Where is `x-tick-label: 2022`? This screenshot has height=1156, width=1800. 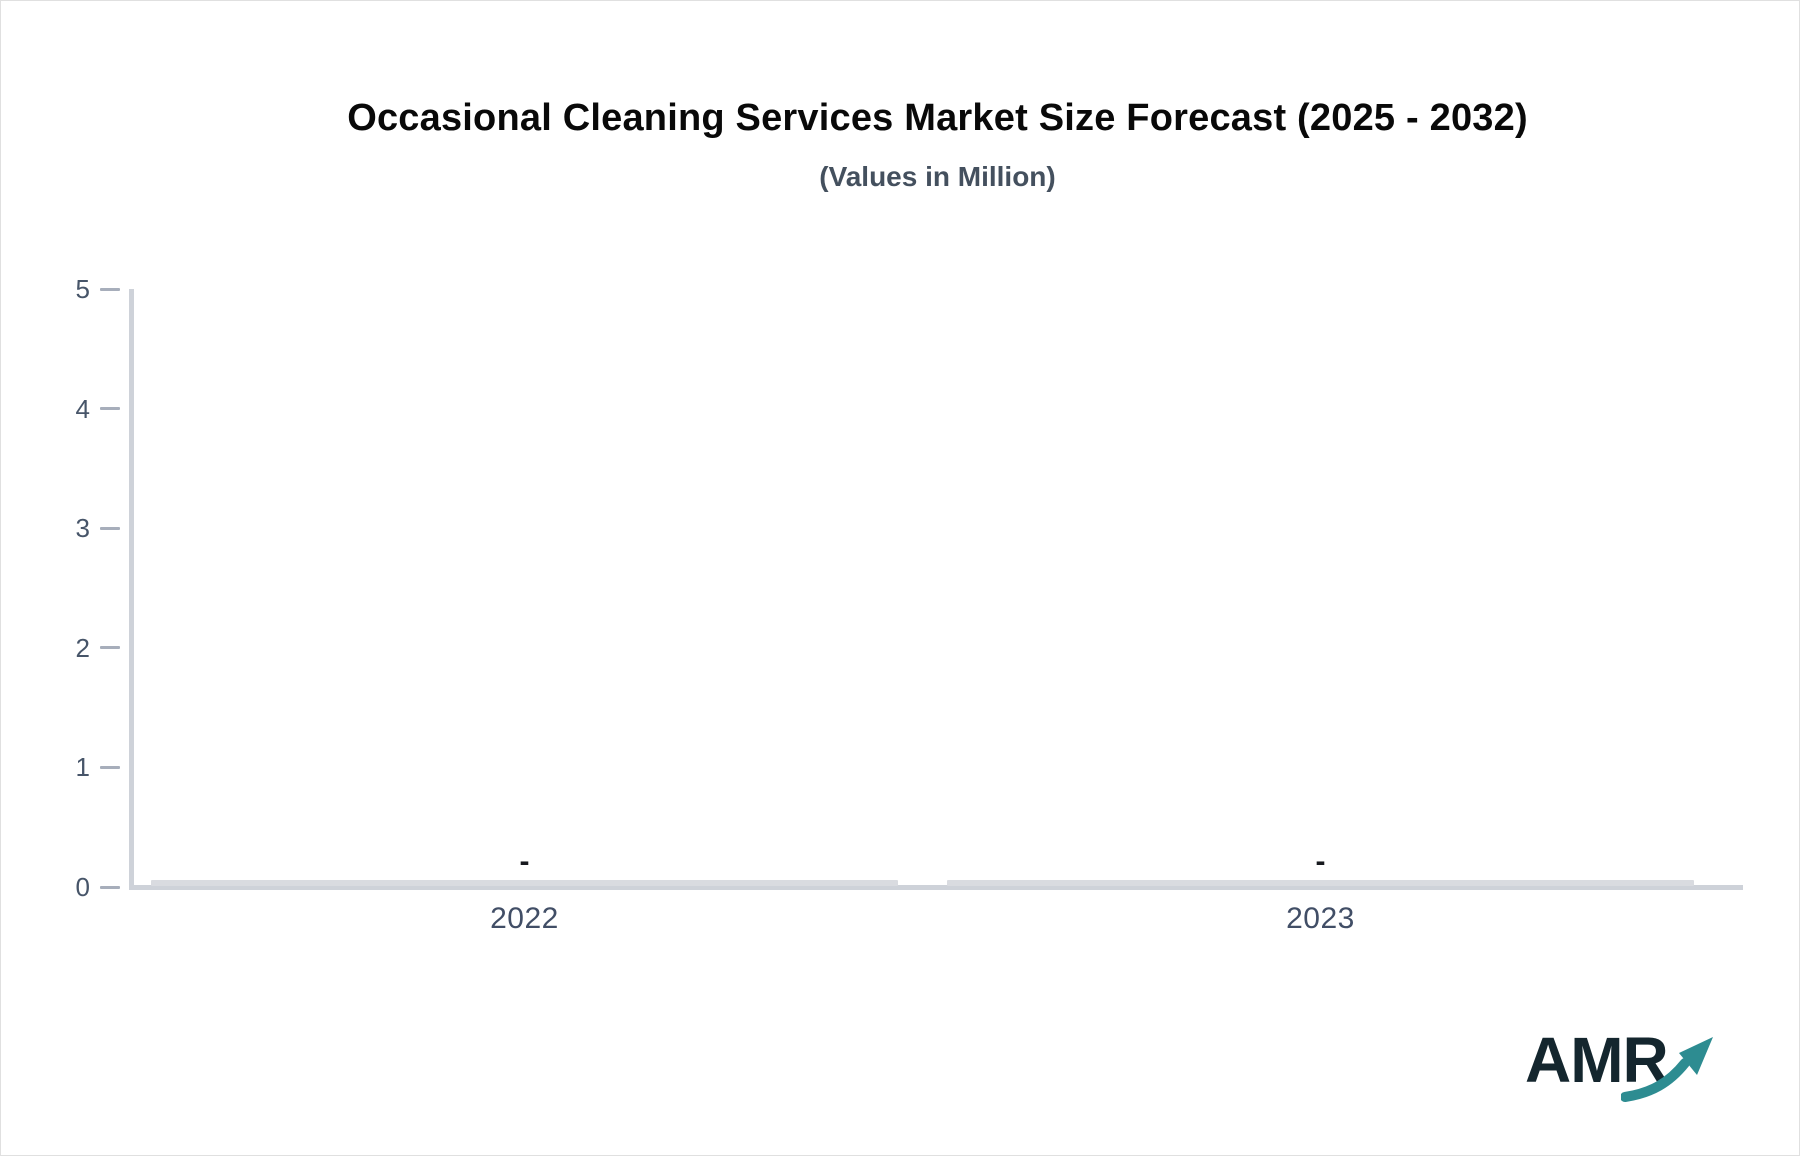 x-tick-label: 2022 is located at coordinates (524, 918).